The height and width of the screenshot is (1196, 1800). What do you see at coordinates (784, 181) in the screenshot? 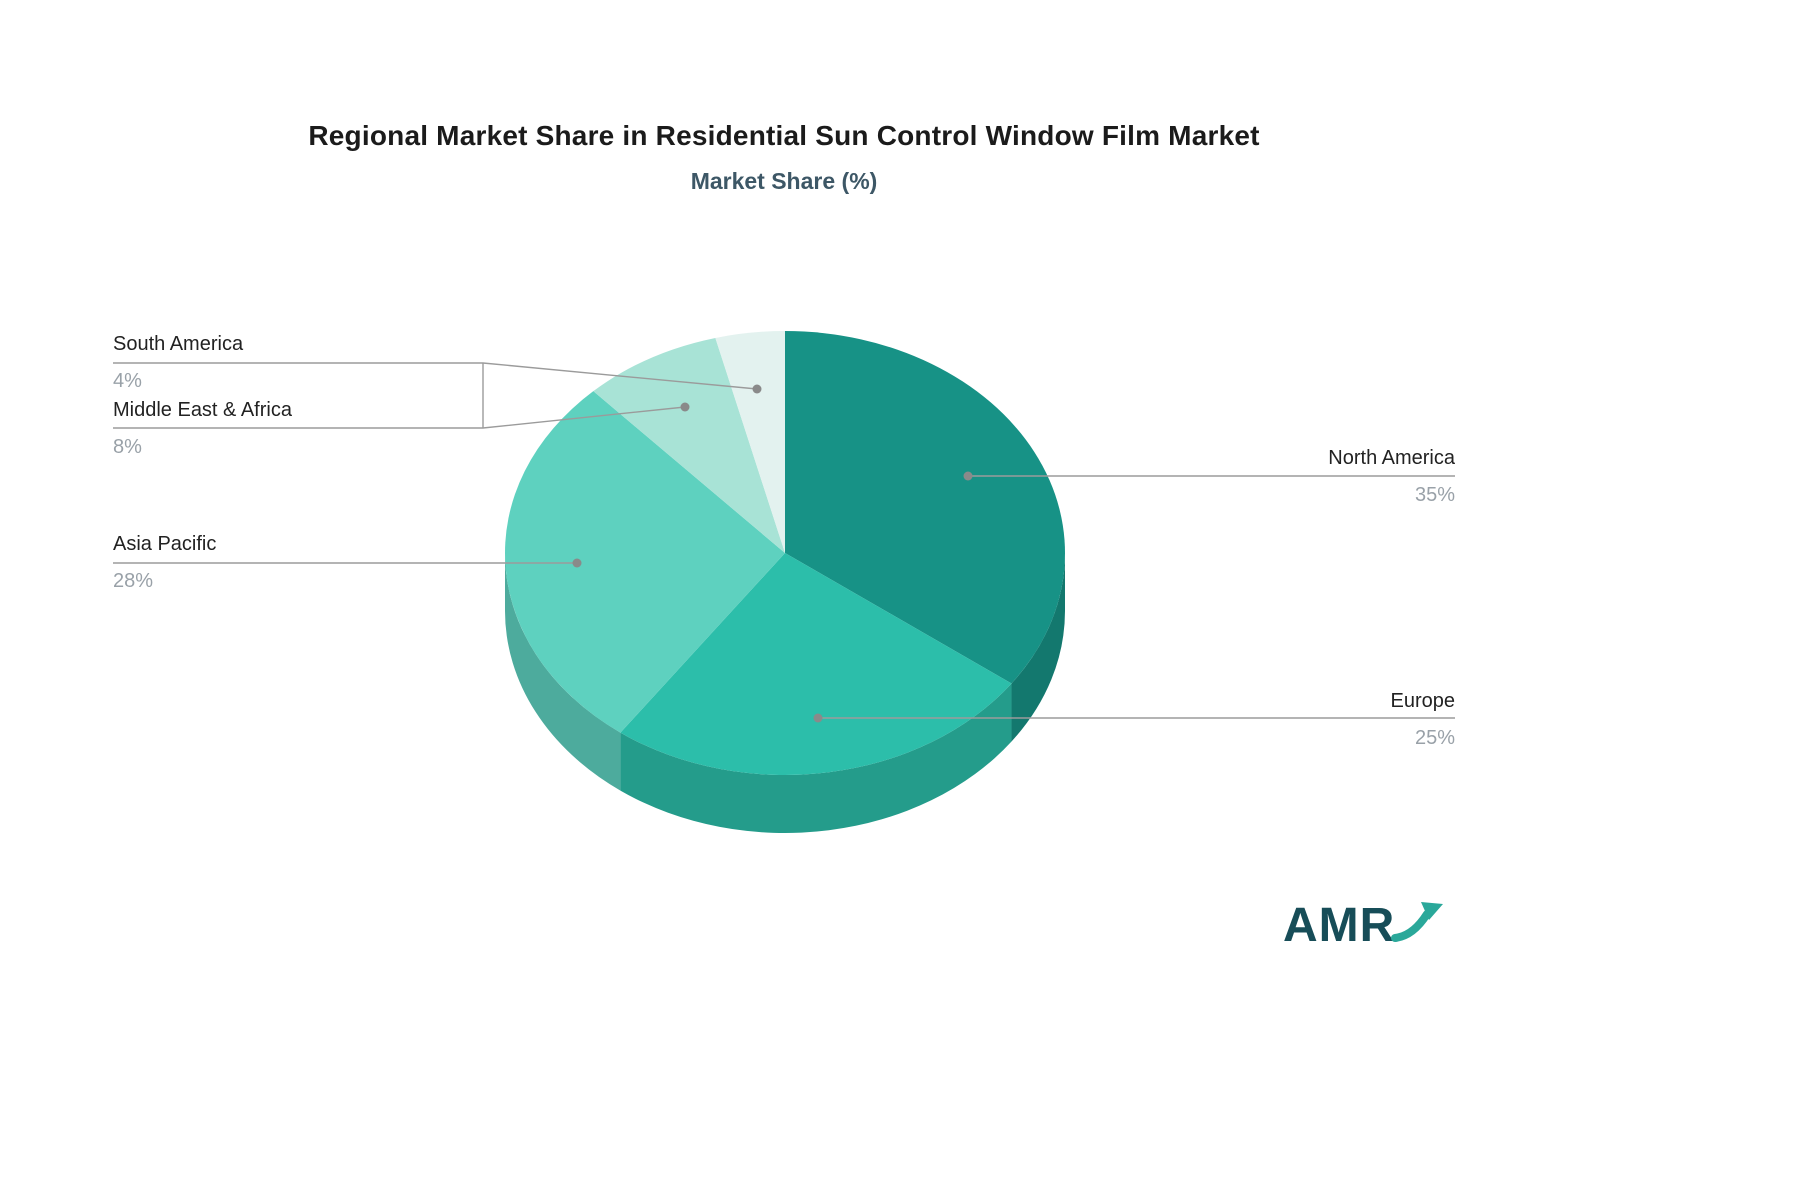
I see `chart-subtitle: Market Share (%)` at bounding box center [784, 181].